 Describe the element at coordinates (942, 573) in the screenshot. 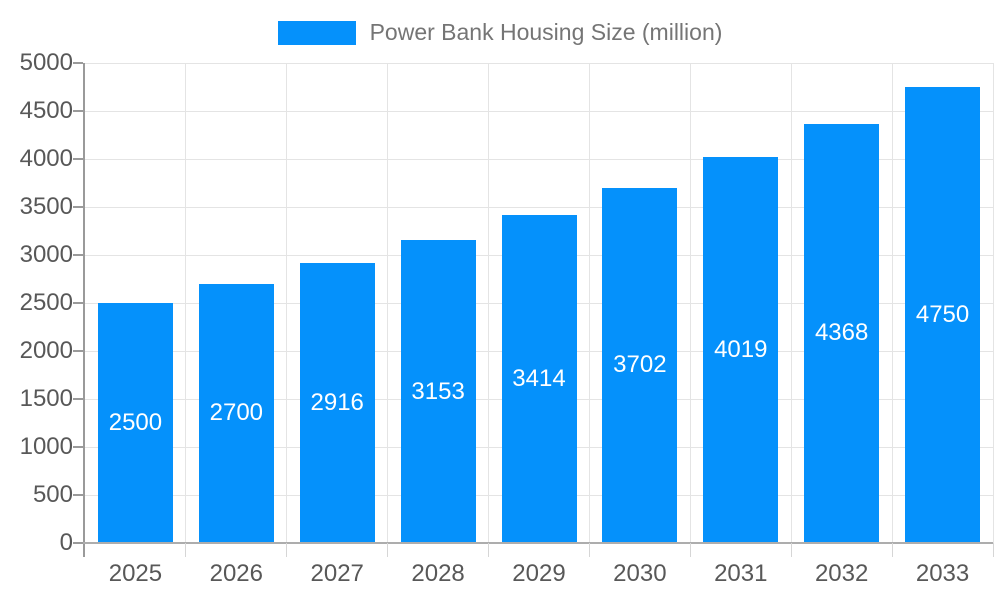

I see `x-axis-tick-label: 2033` at that location.